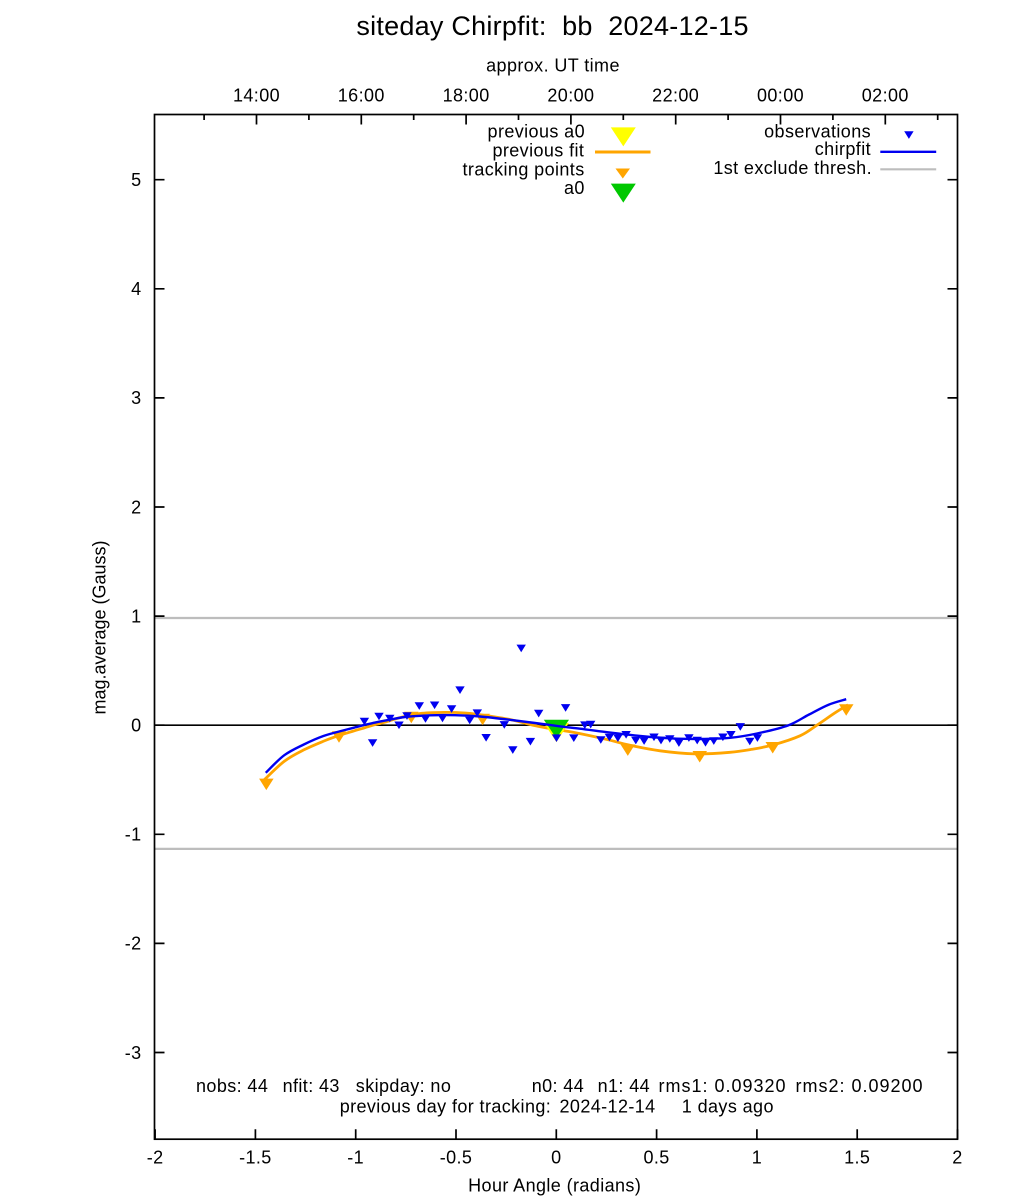  I want to click on svg-text: n0: 44, so click(558, 1086).